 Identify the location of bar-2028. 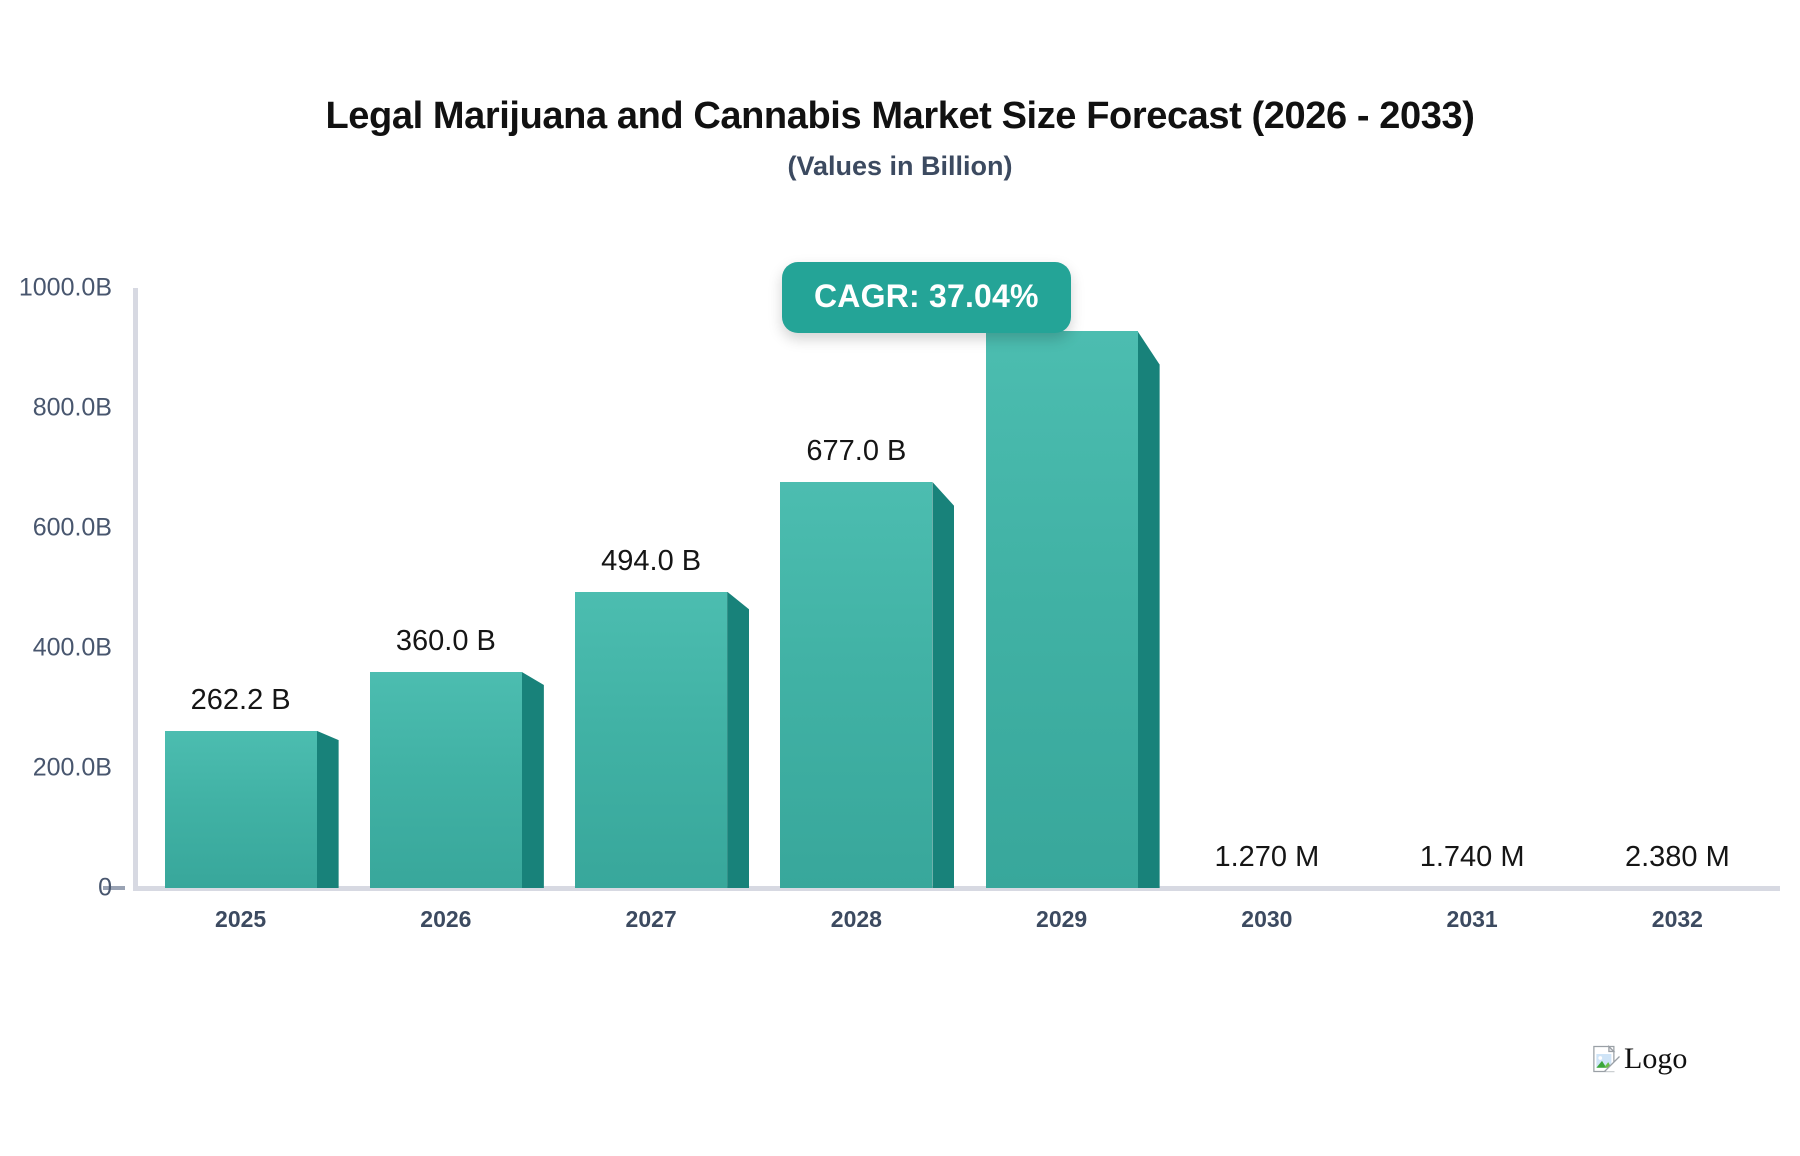
(867, 684).